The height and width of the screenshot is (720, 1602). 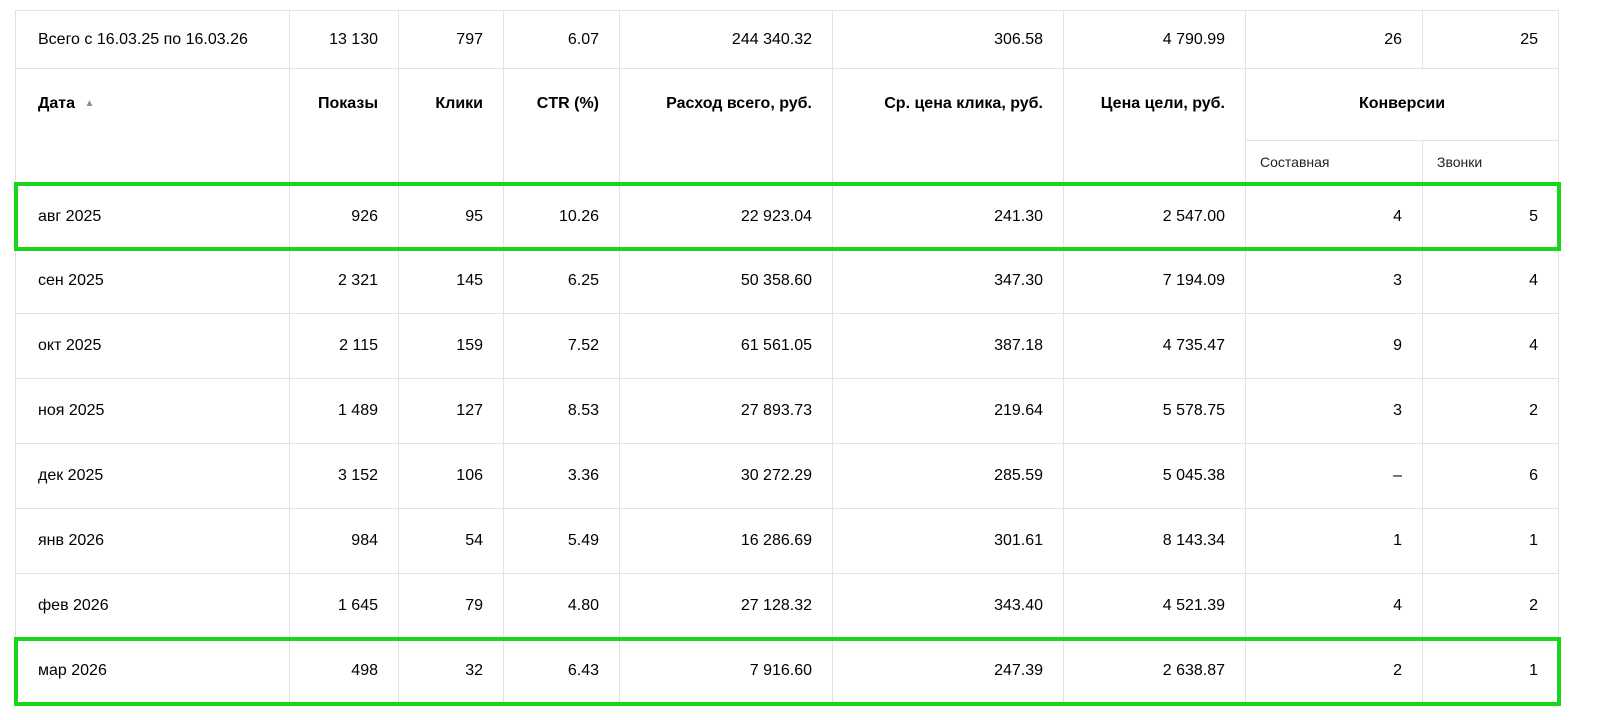 I want to click on column-header-date-label: Дата, so click(x=57, y=103).